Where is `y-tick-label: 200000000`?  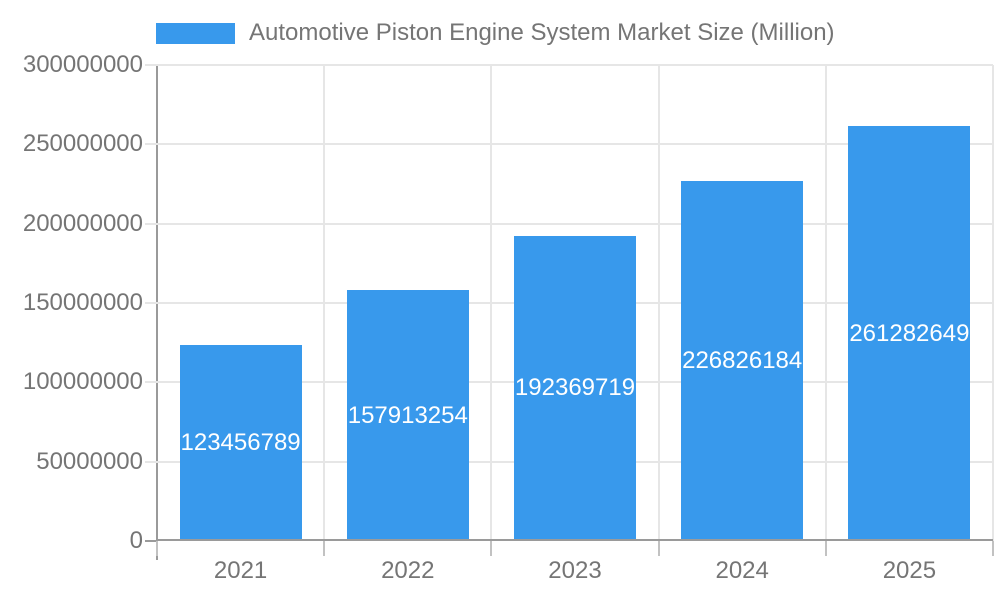
y-tick-label: 200000000 is located at coordinates (82, 223).